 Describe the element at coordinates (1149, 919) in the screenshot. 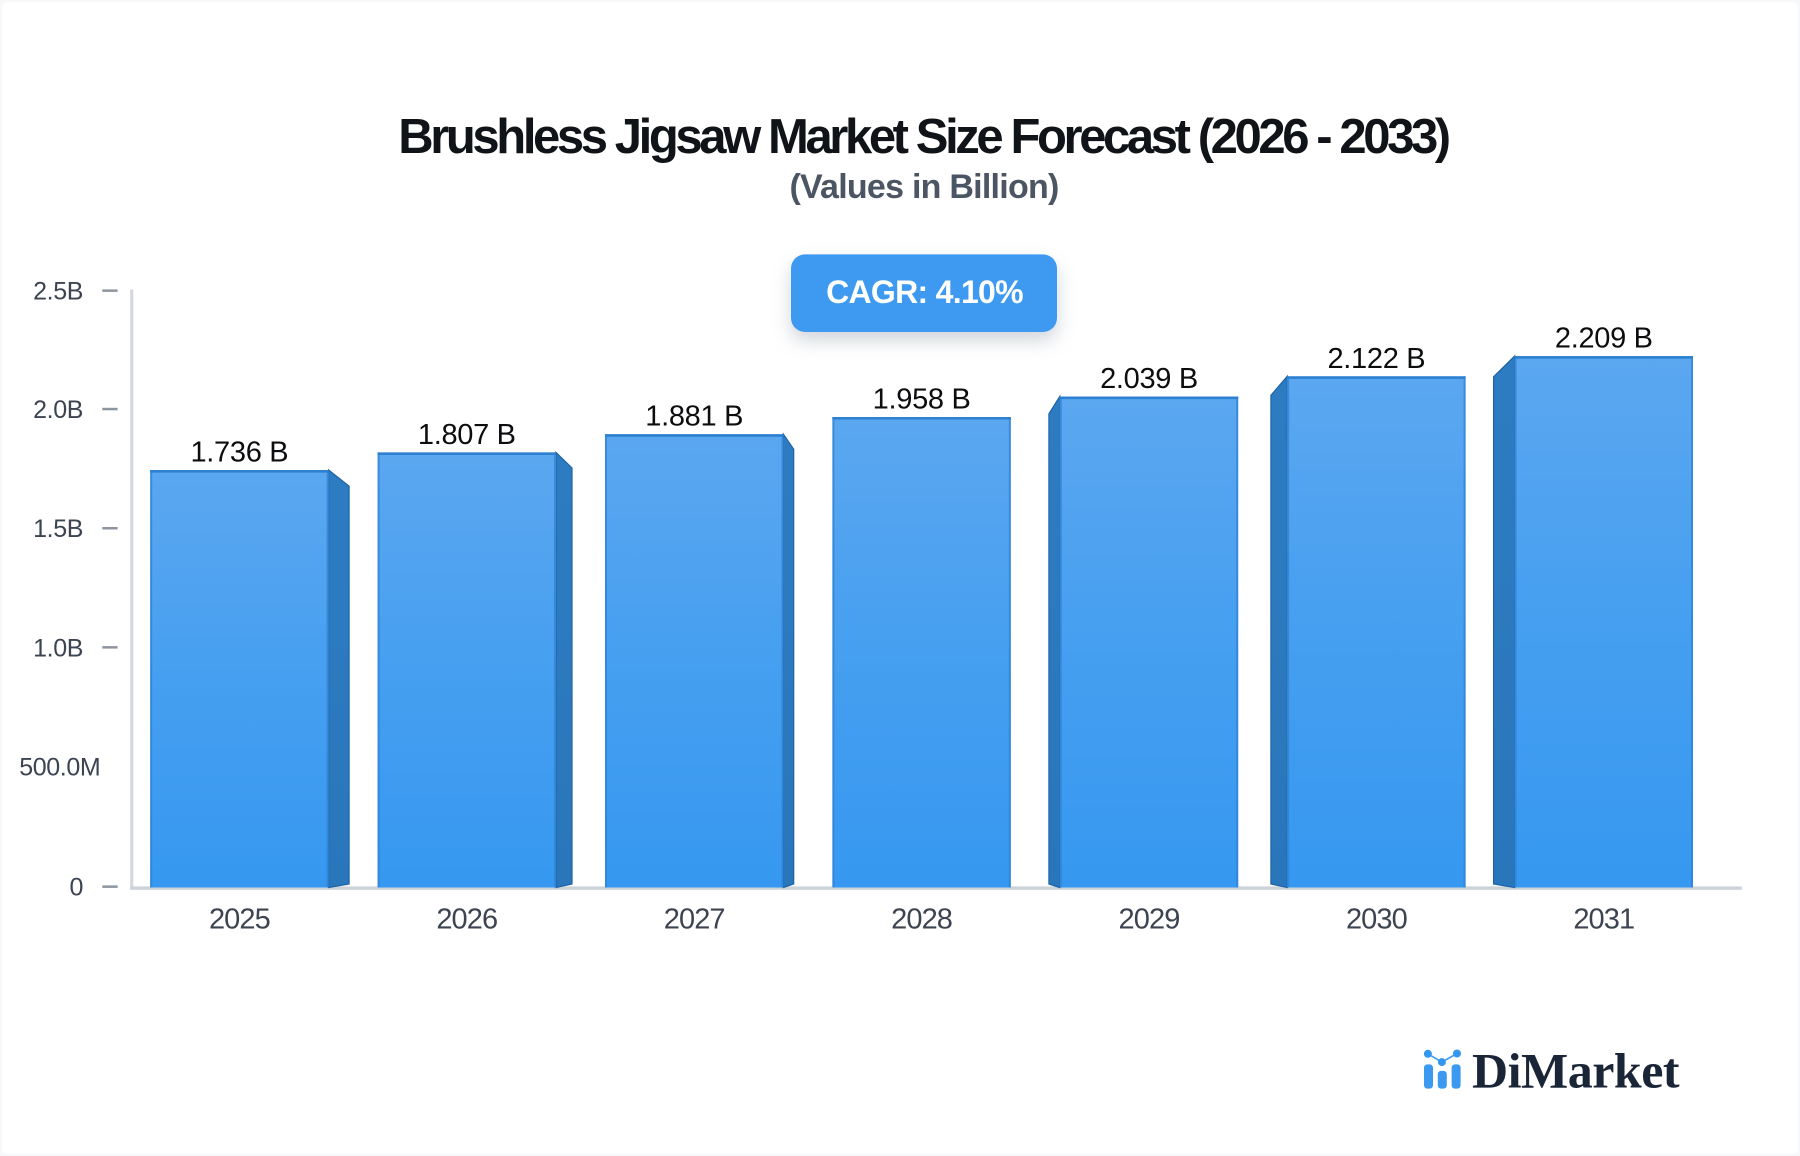

I see `svg-text: 2029` at that location.